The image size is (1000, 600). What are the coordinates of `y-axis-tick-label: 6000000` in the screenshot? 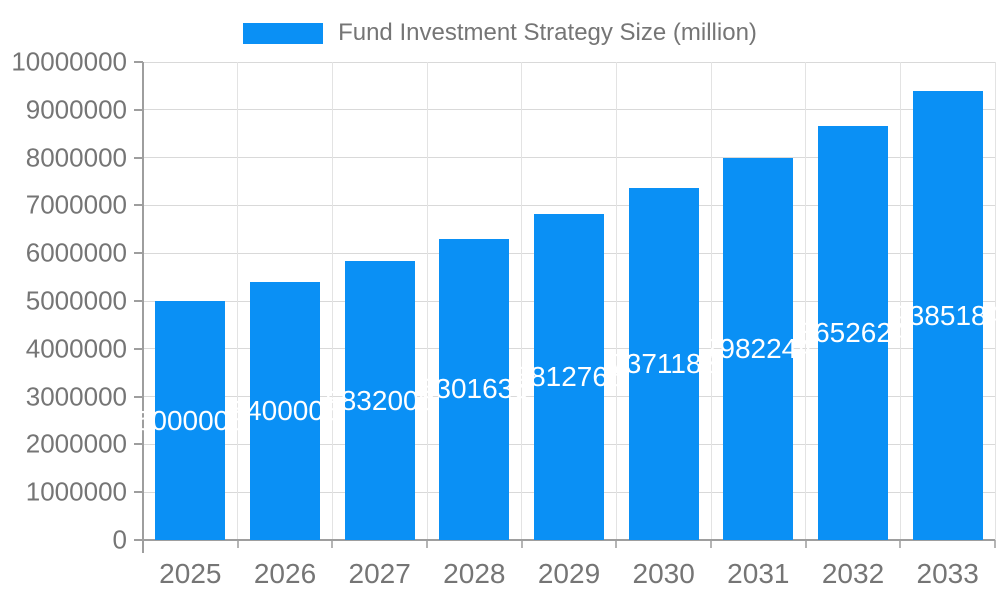 It's located at (76, 252).